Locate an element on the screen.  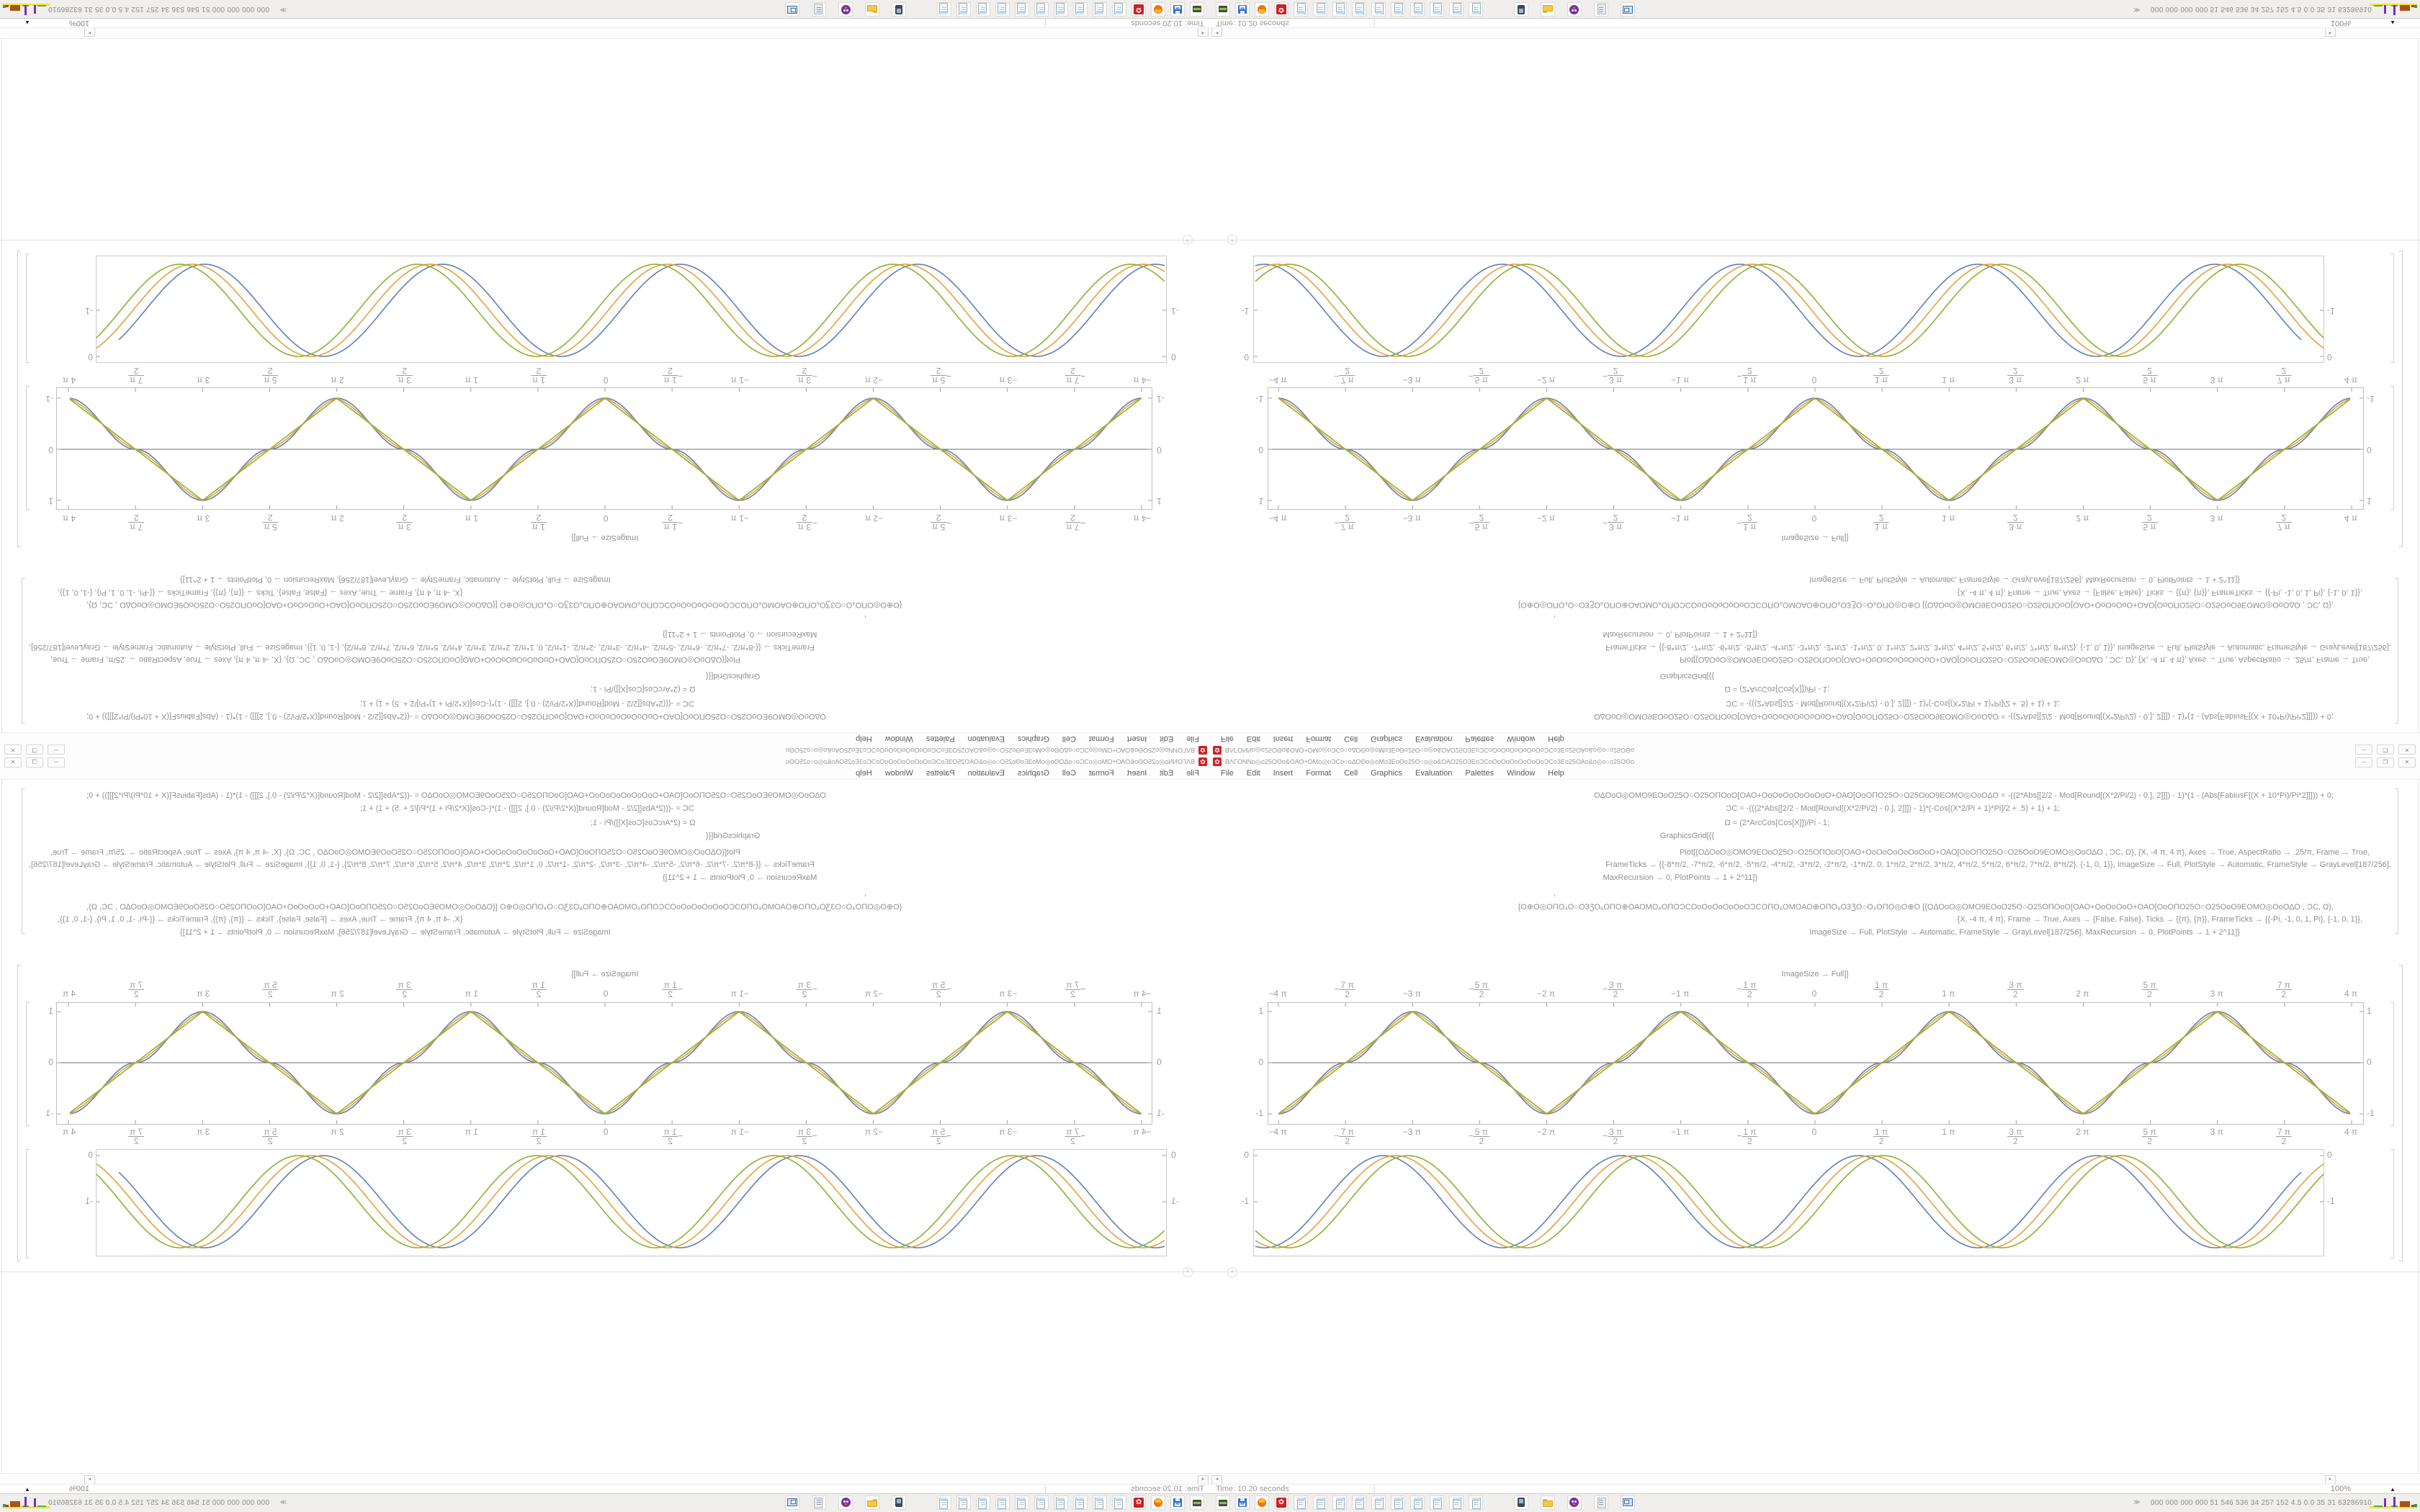
minimize-button: ─ is located at coordinates (2363, 749).